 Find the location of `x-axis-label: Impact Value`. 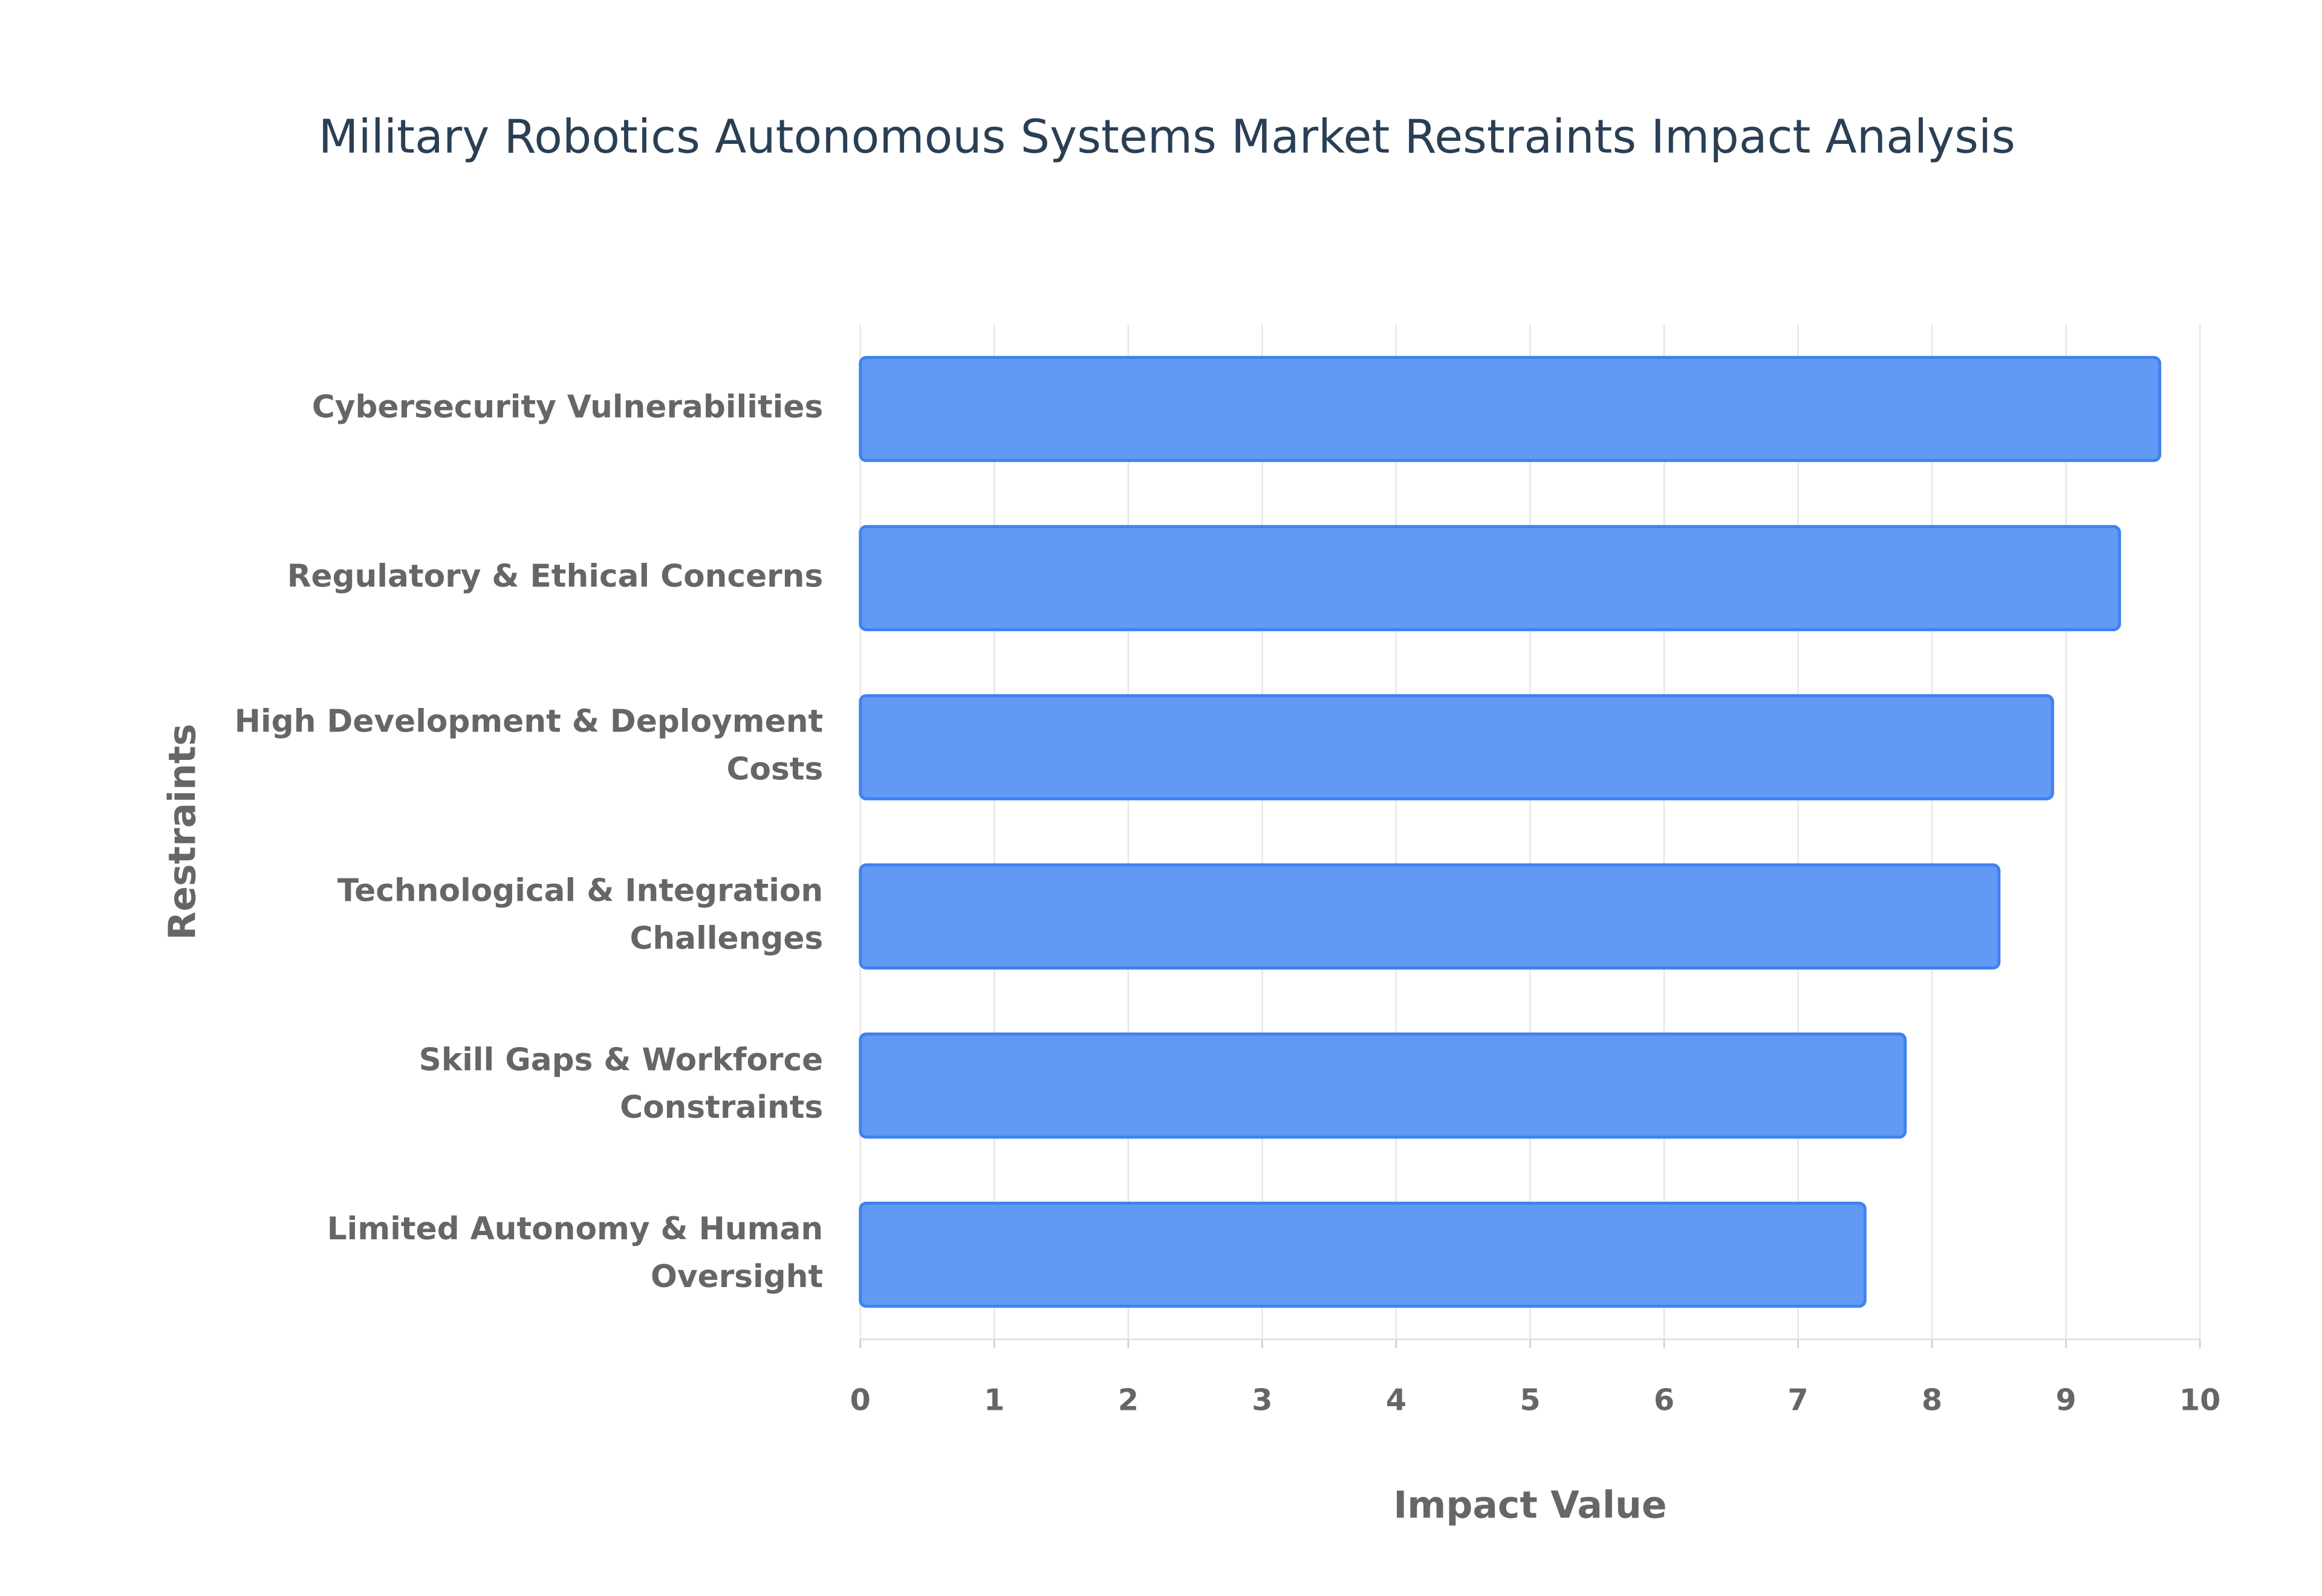

x-axis-label: Impact Value is located at coordinates (1530, 1505).